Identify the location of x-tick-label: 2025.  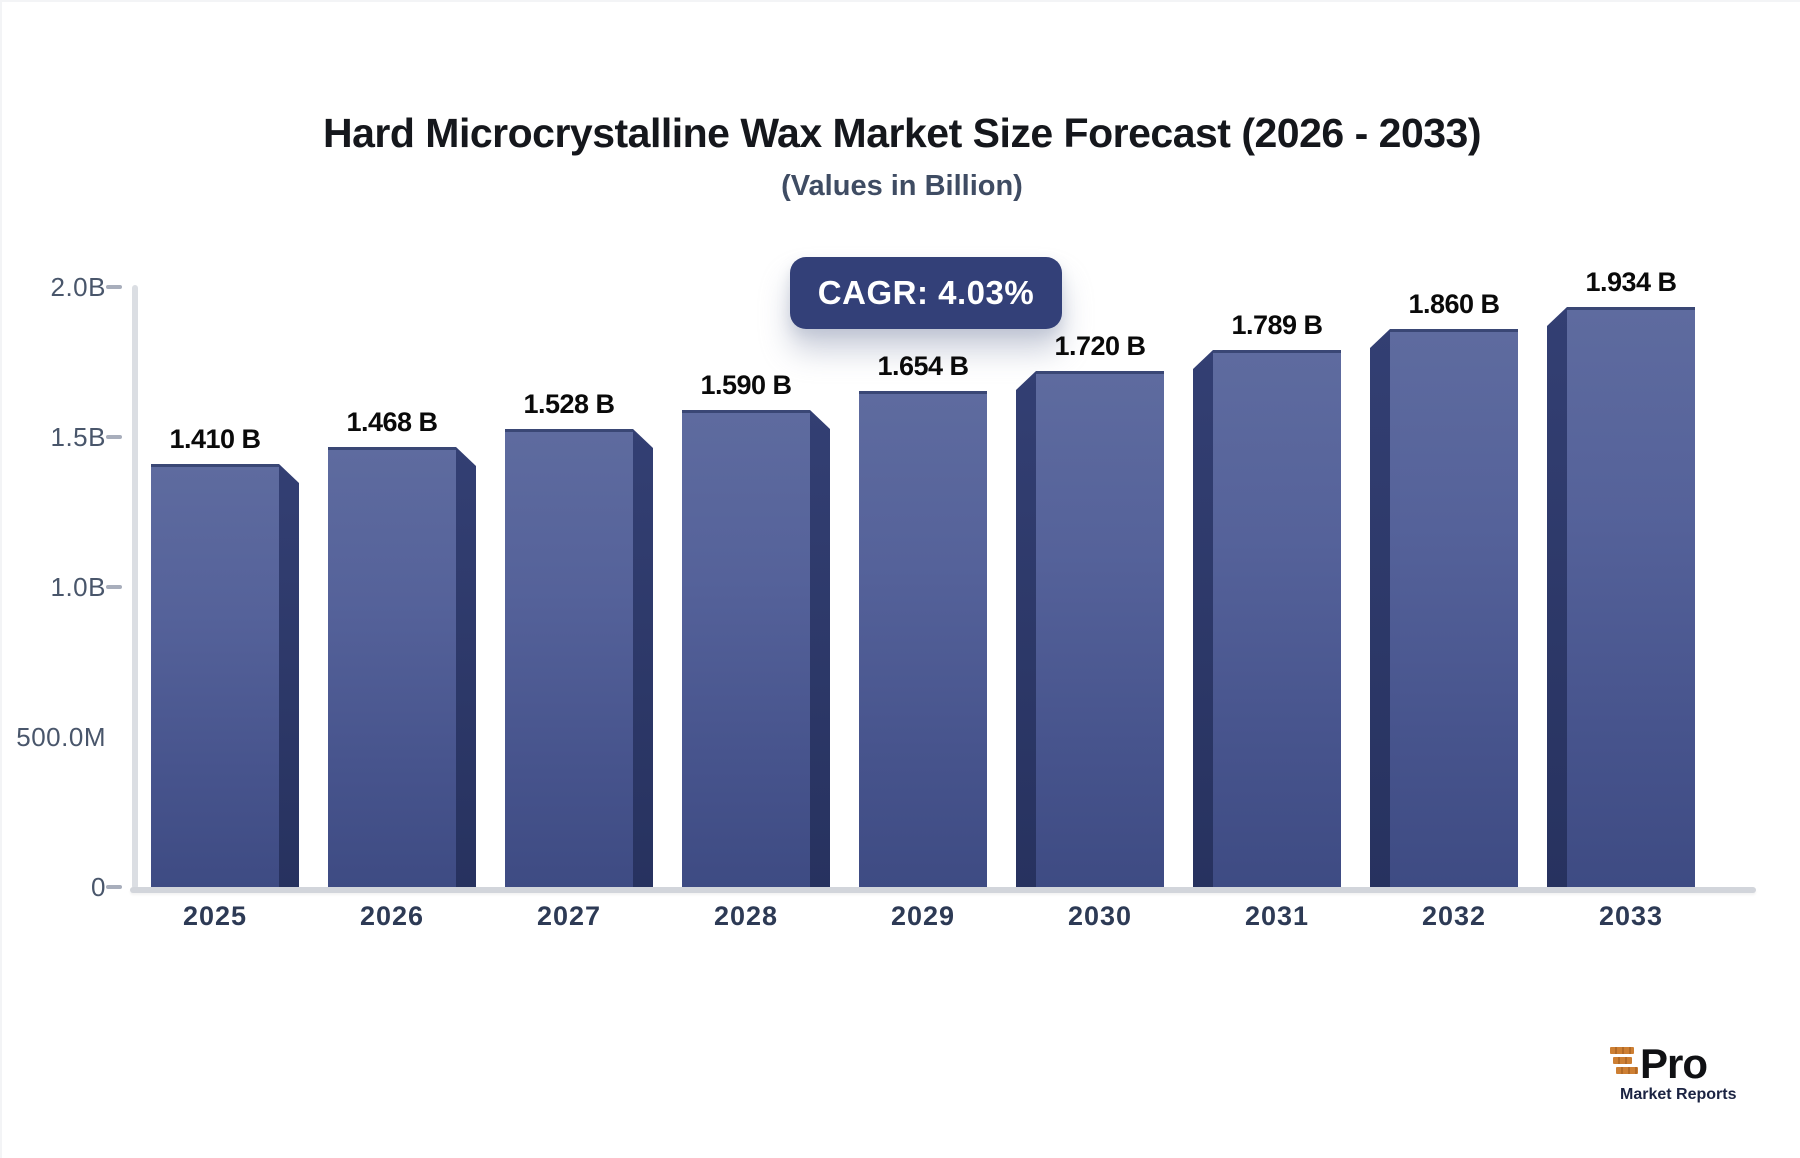
(215, 916).